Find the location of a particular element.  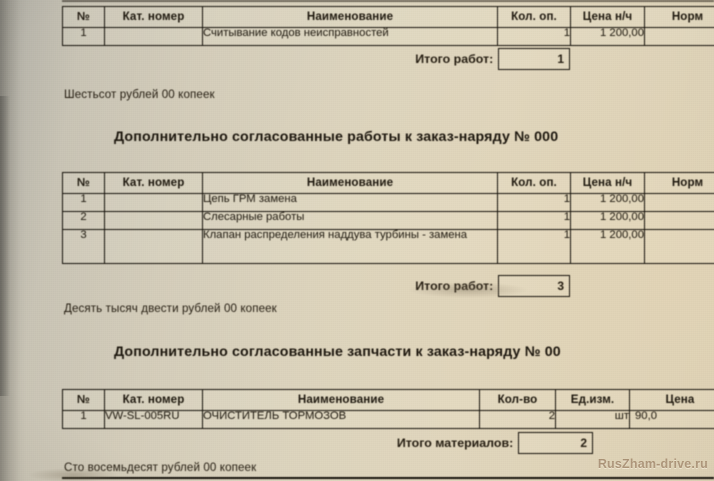

works-extra-sum-in-words: Десять тысяч двести рублей 00 копеек is located at coordinates (170, 308).